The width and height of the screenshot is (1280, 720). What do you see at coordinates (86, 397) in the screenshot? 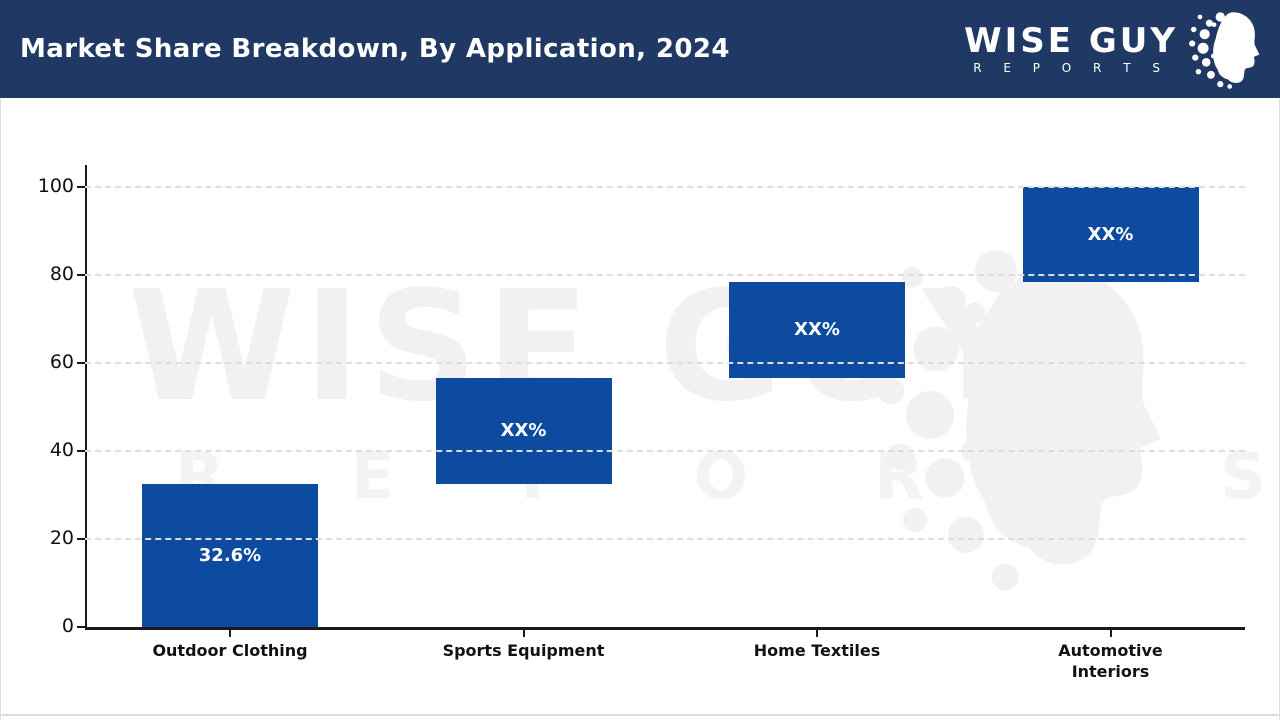
I see `y-axis-line` at bounding box center [86, 397].